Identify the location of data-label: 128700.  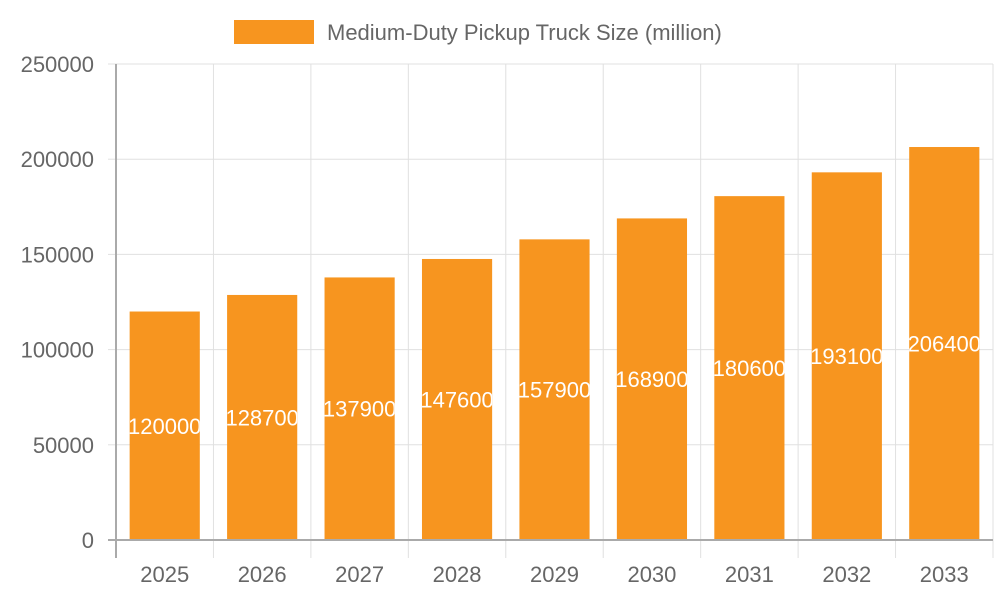
(261, 417).